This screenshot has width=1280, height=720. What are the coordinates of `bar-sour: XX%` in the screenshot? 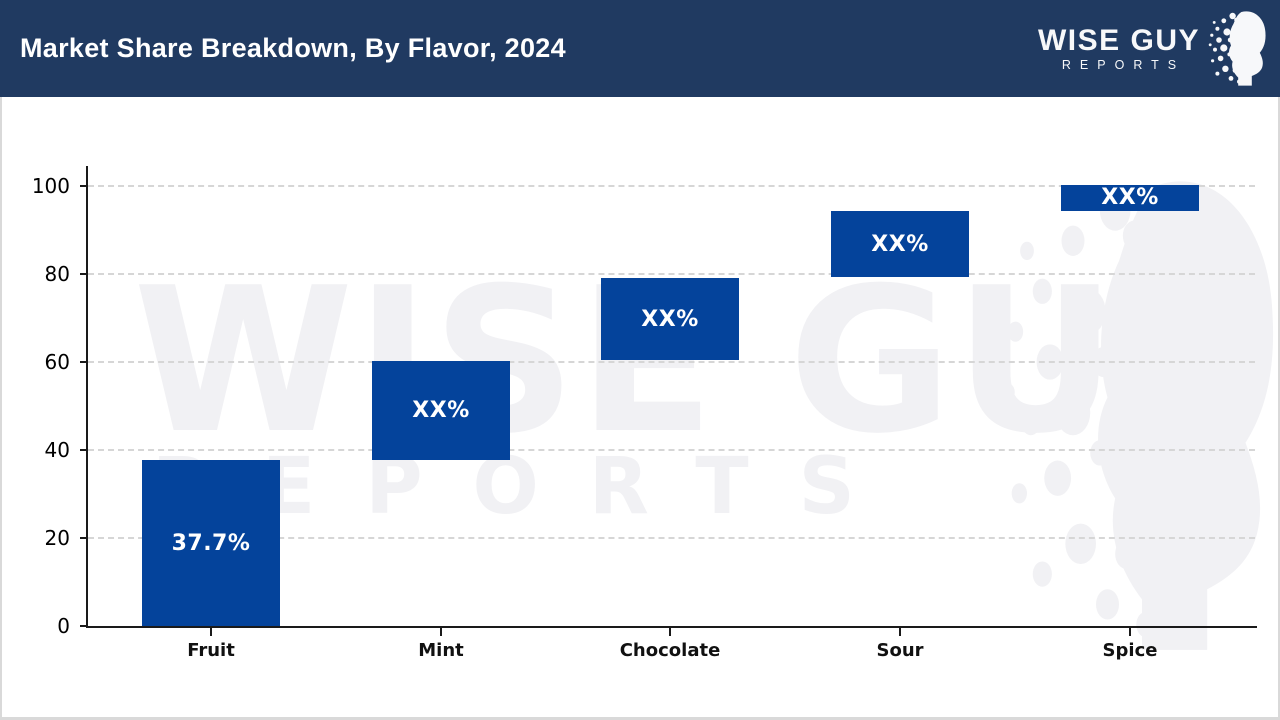 It's located at (900, 244).